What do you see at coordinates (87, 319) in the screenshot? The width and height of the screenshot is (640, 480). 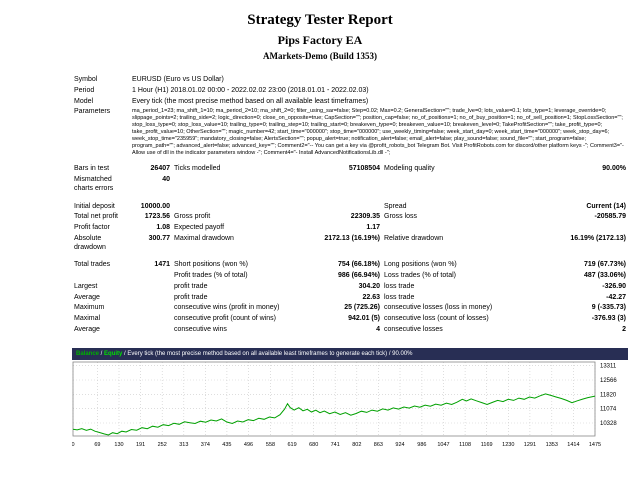 I see `maximal-label: Maximal` at bounding box center [87, 319].